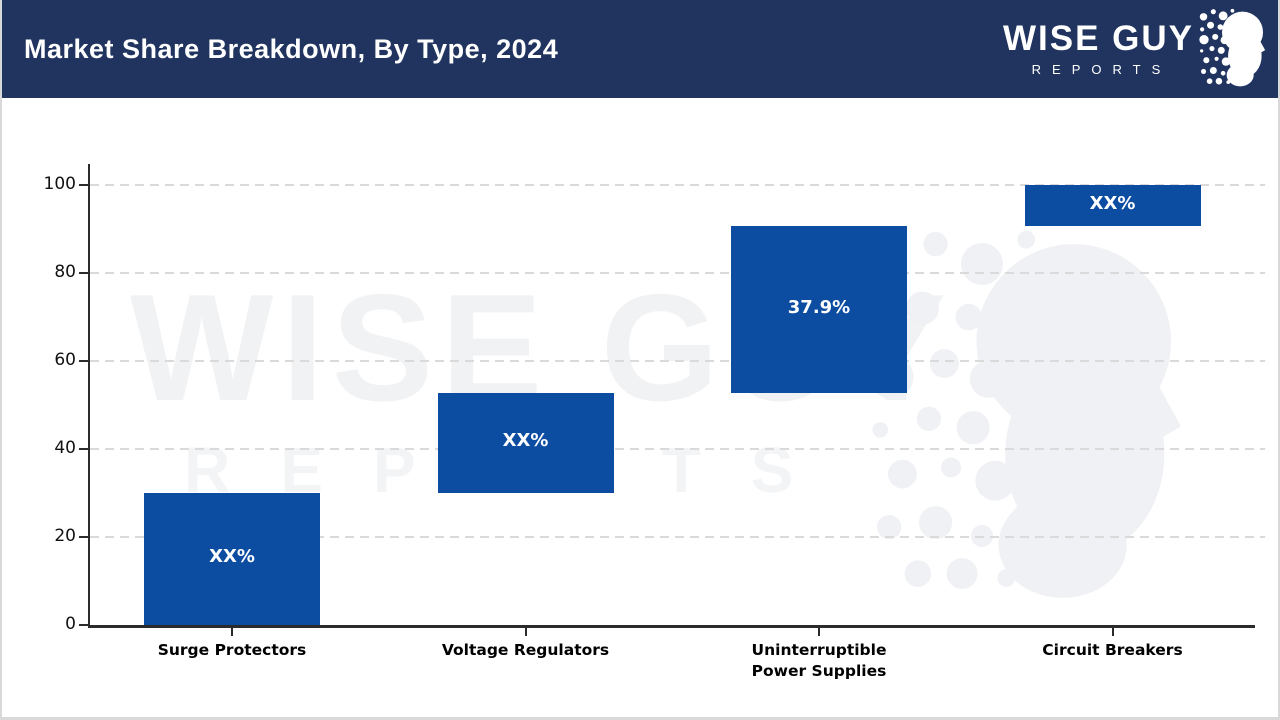 The height and width of the screenshot is (720, 1280). What do you see at coordinates (70, 624) in the screenshot?
I see `y-tick-label: 0` at bounding box center [70, 624].